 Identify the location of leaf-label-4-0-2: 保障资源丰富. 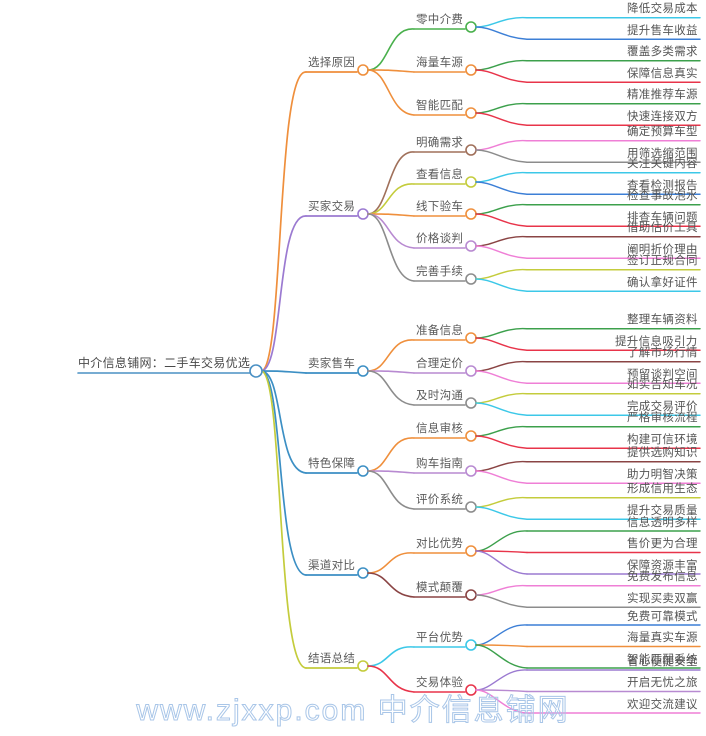
(662, 565).